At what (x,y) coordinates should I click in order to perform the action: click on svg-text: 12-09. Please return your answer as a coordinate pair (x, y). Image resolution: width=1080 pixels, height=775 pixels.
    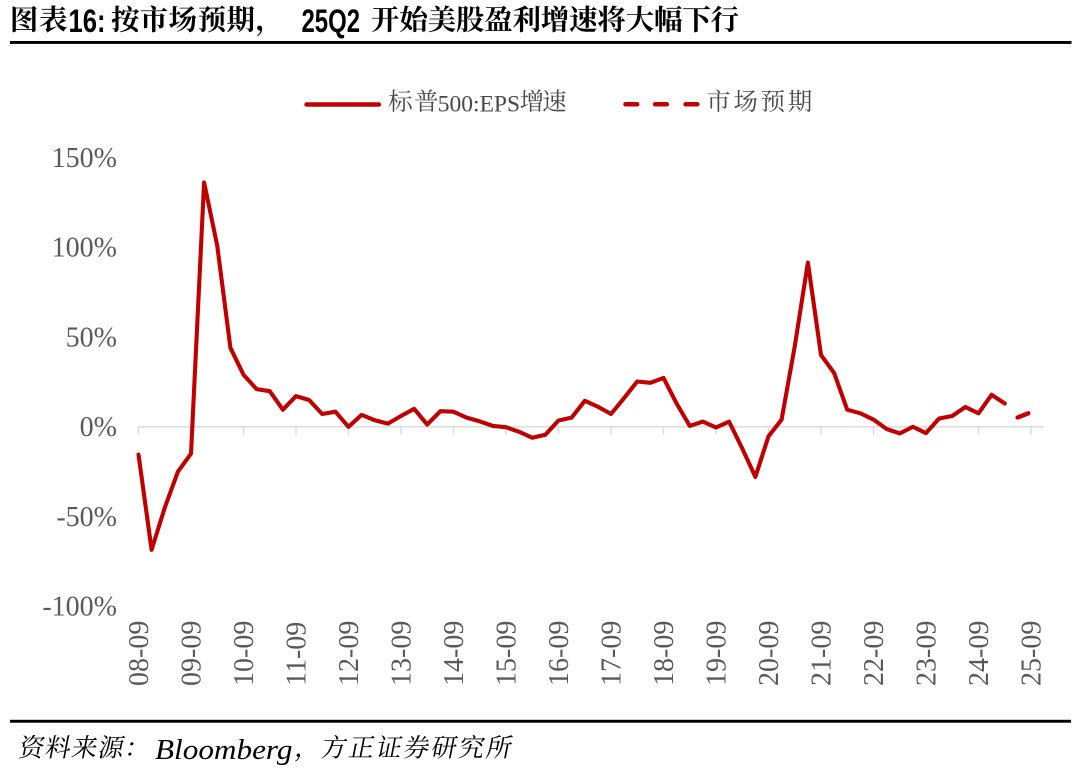
    Looking at the image, I should click on (349, 653).